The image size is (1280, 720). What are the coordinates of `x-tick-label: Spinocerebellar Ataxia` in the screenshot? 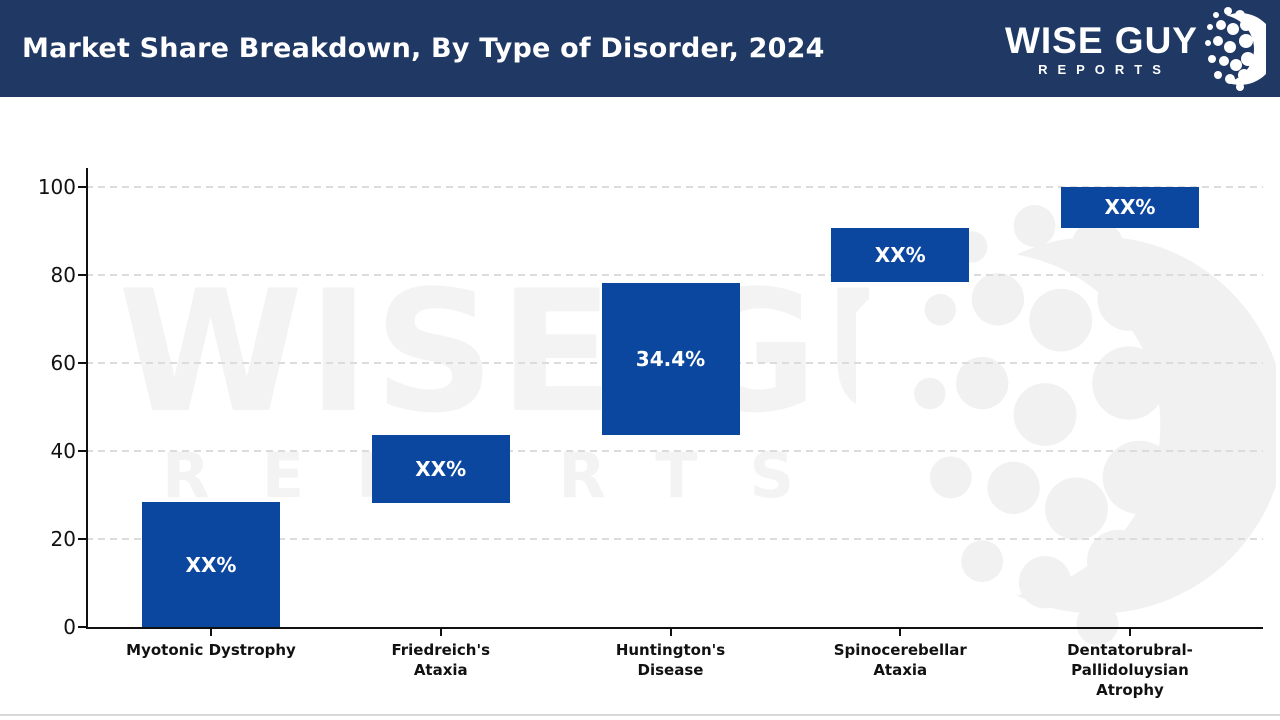 It's located at (900, 660).